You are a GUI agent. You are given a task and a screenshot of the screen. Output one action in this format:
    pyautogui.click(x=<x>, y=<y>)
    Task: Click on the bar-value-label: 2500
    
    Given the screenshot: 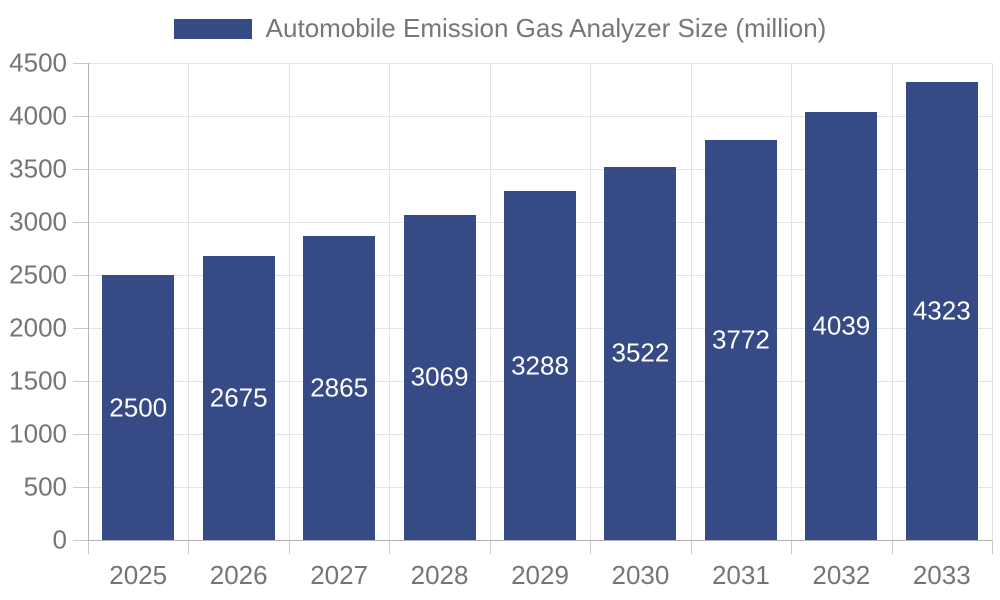 What is the action you would take?
    pyautogui.click(x=138, y=407)
    